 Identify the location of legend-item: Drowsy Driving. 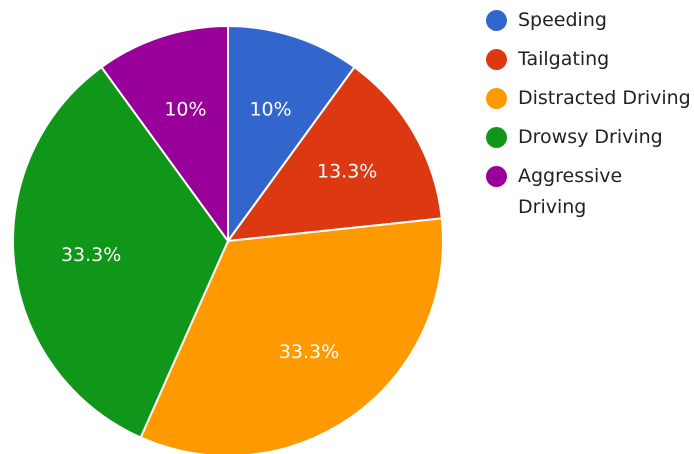
(590, 137).